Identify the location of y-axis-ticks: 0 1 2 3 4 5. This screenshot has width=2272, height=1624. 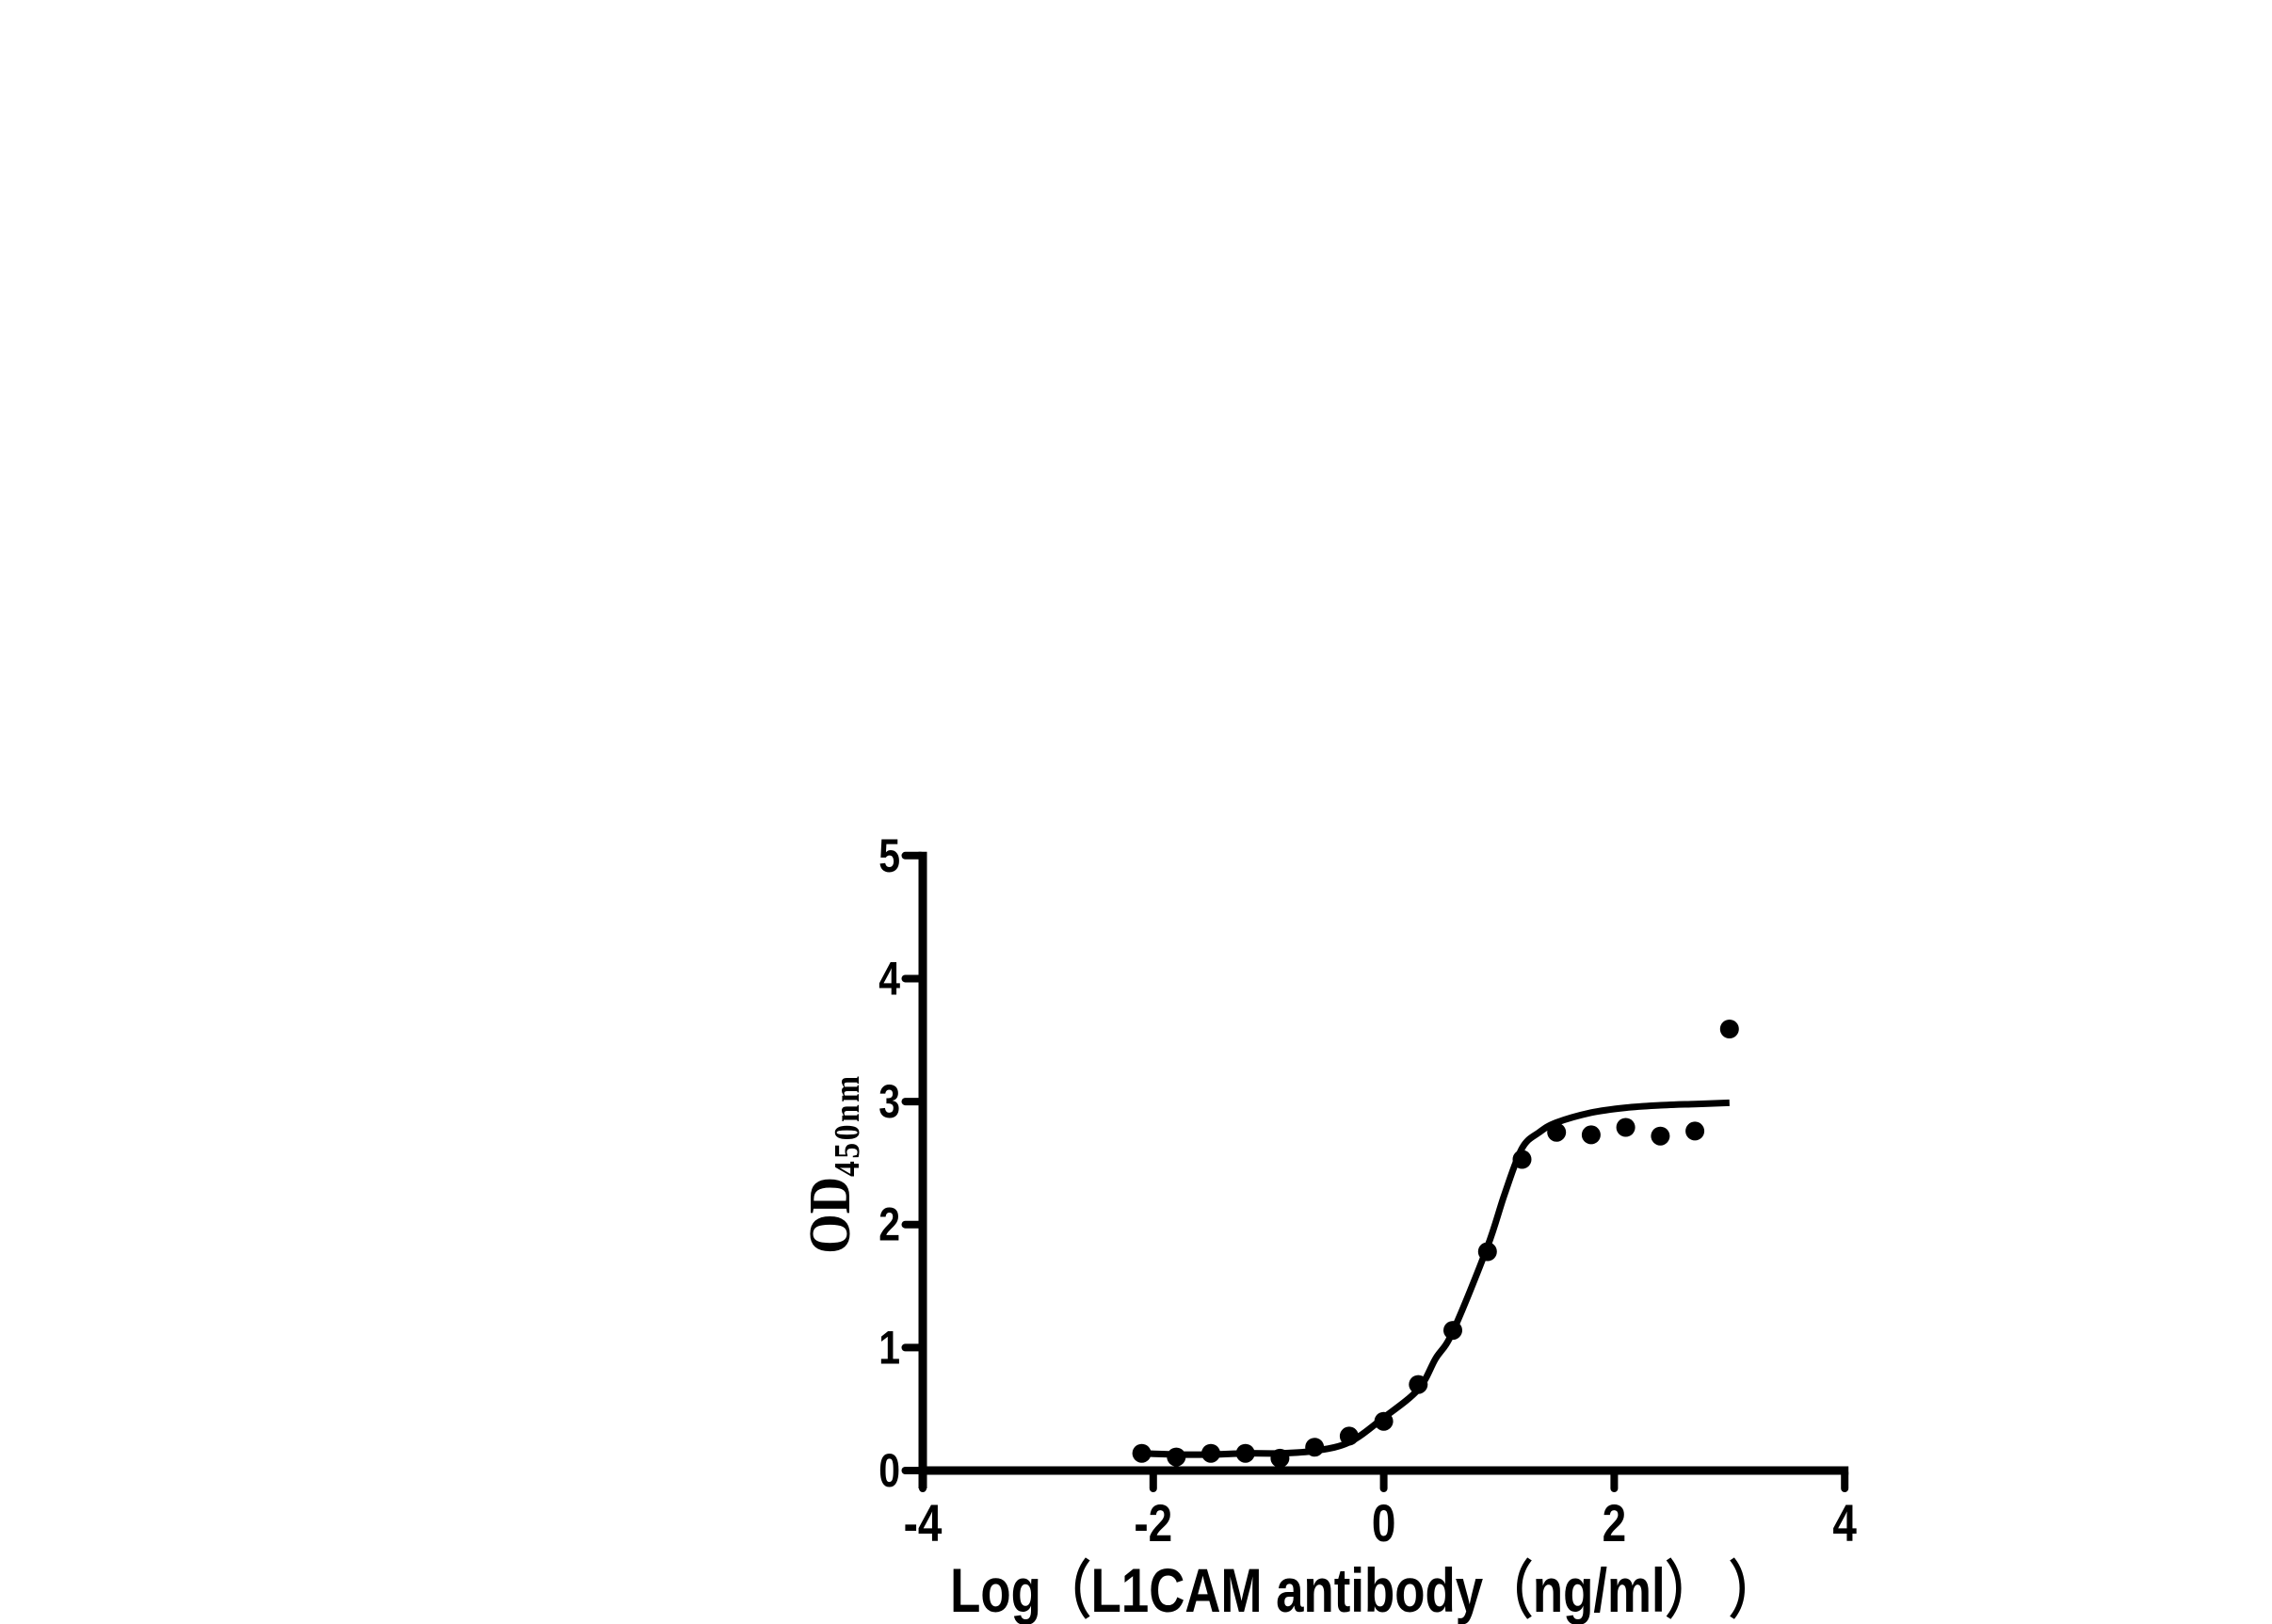
(901, 1163).